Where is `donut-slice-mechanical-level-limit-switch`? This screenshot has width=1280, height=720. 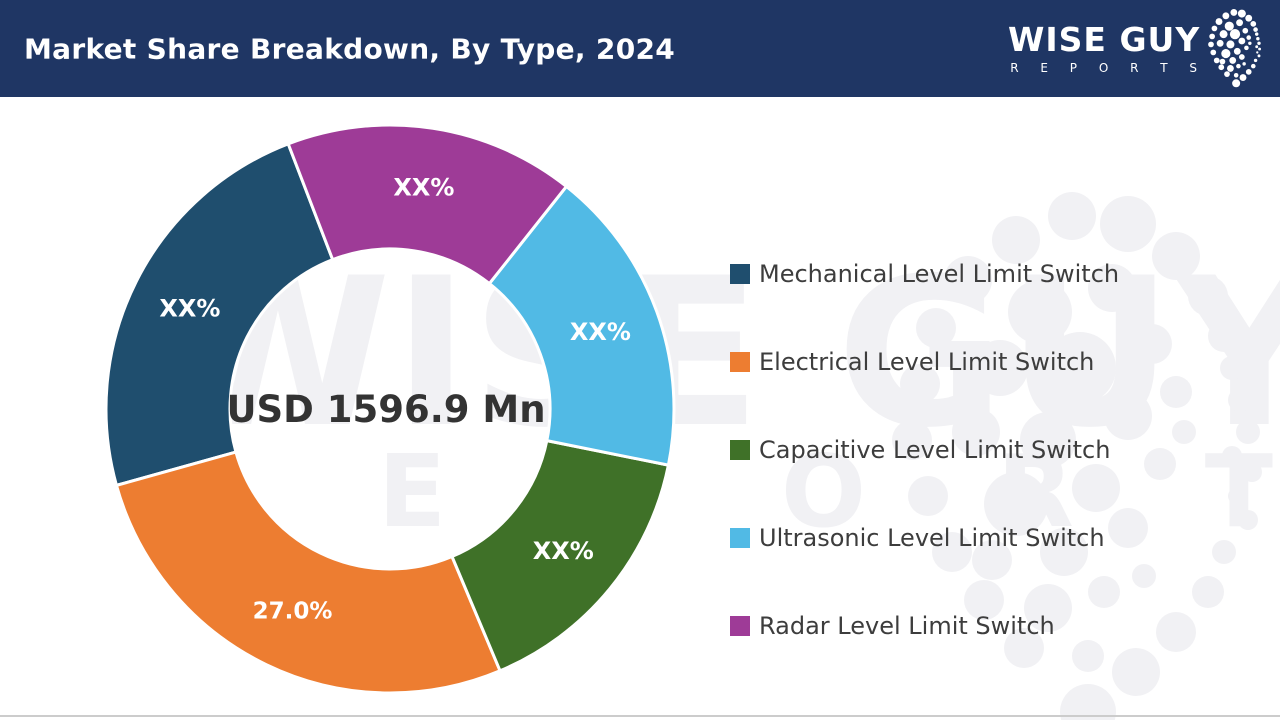
donut-slice-mechanical-level-limit-switch is located at coordinates (219, 314).